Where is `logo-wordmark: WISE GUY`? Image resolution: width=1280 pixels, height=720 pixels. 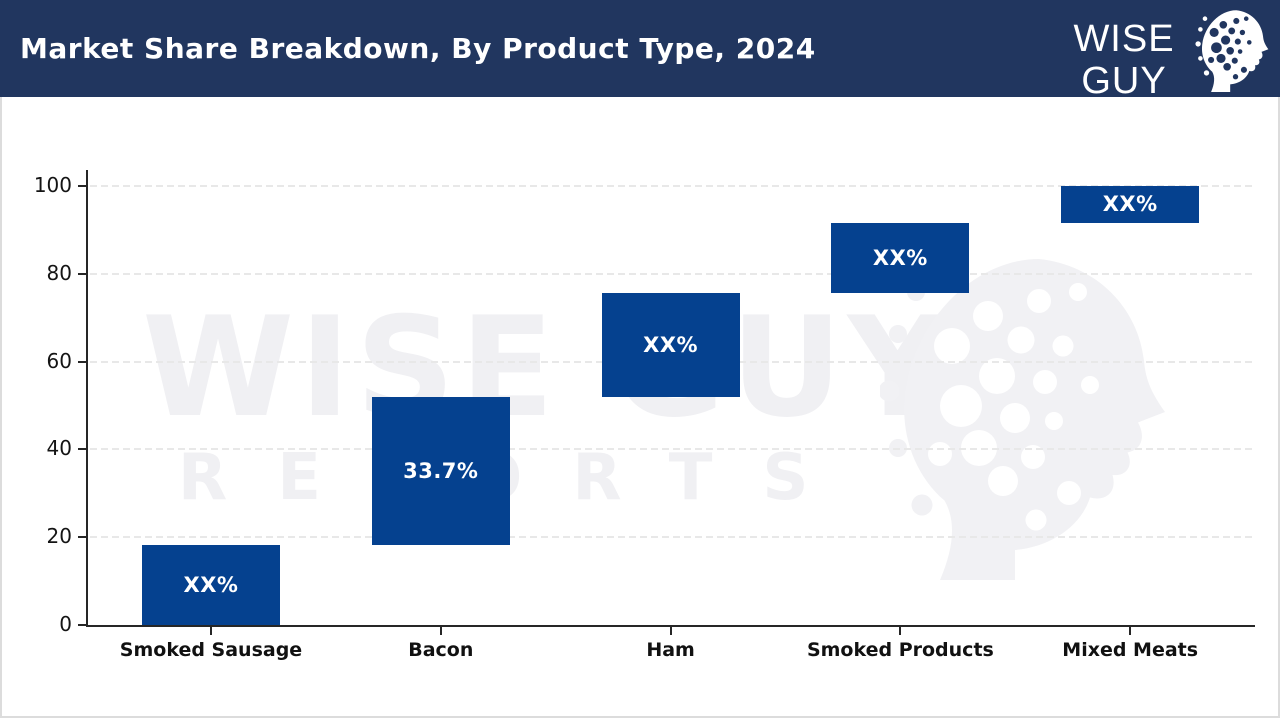
logo-wordmark: WISE GUY is located at coordinates (1124, 60).